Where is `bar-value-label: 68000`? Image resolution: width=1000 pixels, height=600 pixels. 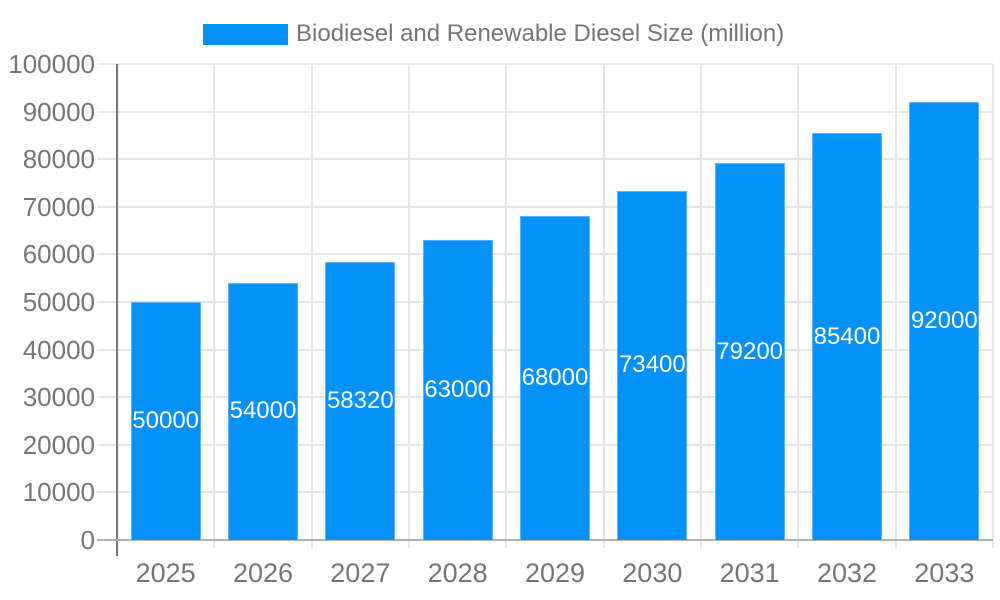
bar-value-label: 68000 is located at coordinates (555, 378).